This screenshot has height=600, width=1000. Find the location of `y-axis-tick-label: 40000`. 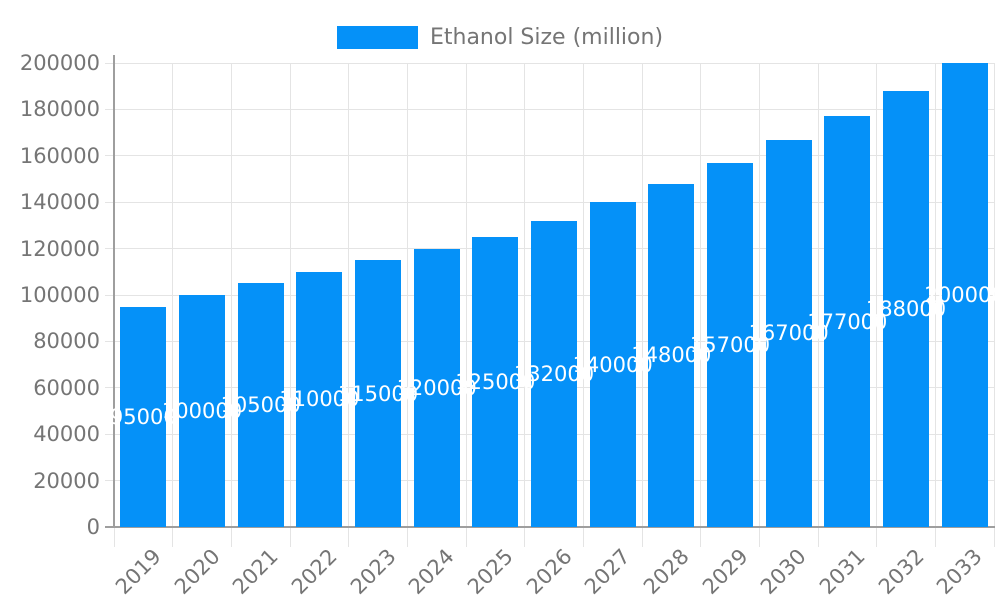

y-axis-tick-label: 40000 is located at coordinates (66, 434).